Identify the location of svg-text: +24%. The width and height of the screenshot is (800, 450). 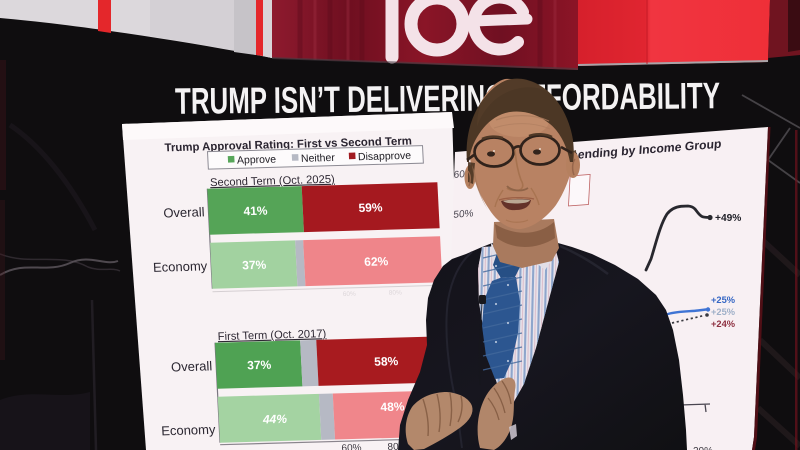
(723, 324).